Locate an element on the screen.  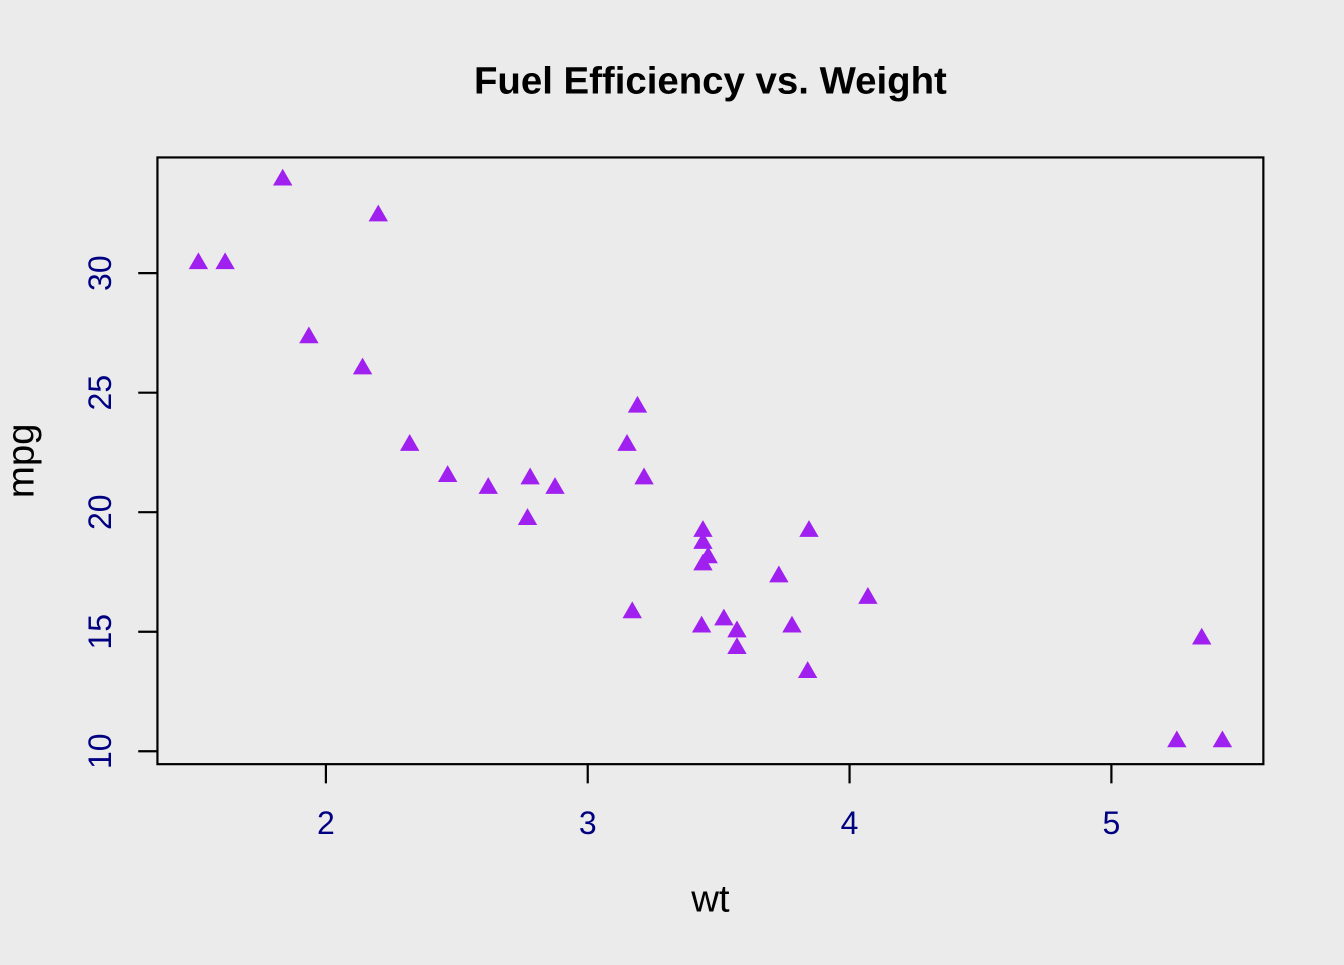
svg-text: mpg is located at coordinates (21, 460).